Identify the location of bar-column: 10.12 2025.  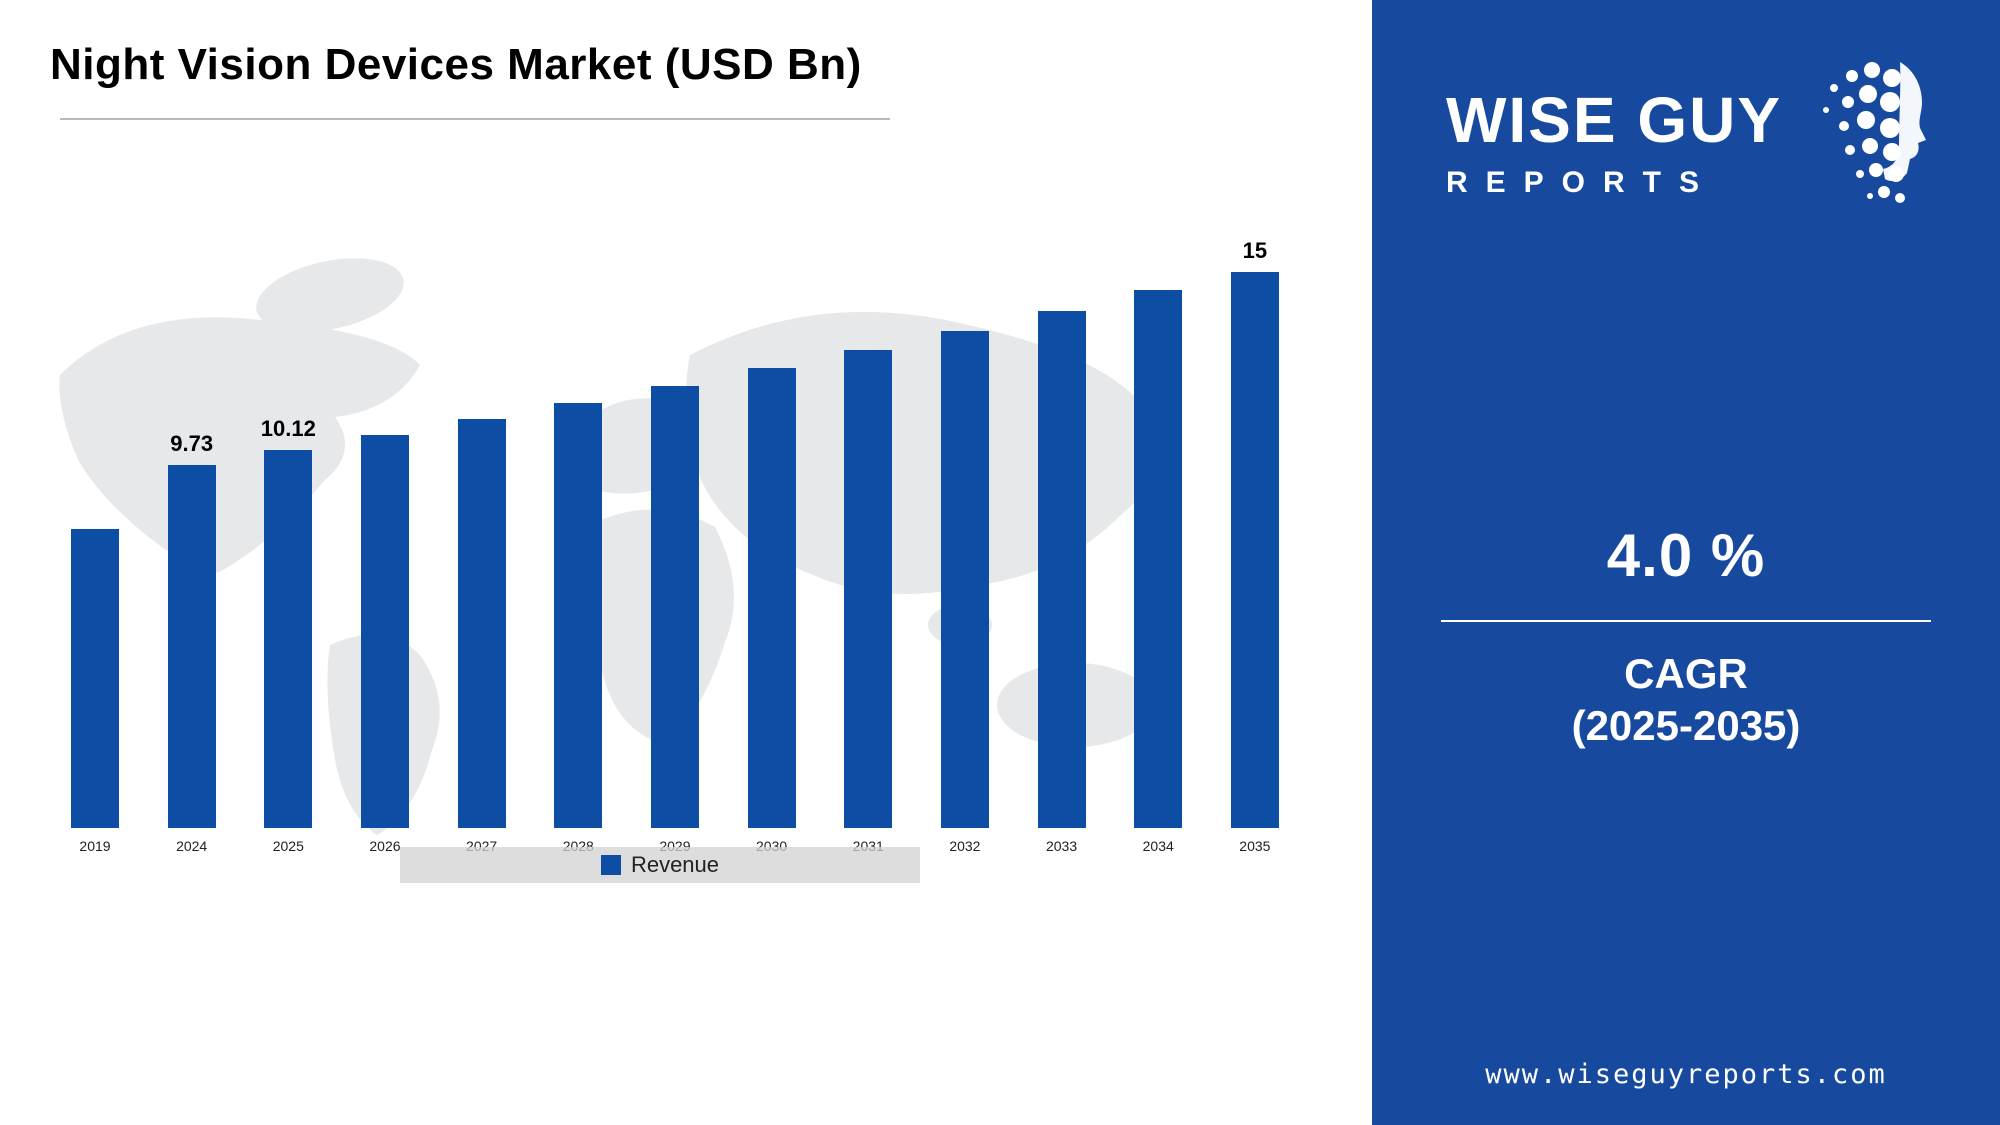
(288, 546).